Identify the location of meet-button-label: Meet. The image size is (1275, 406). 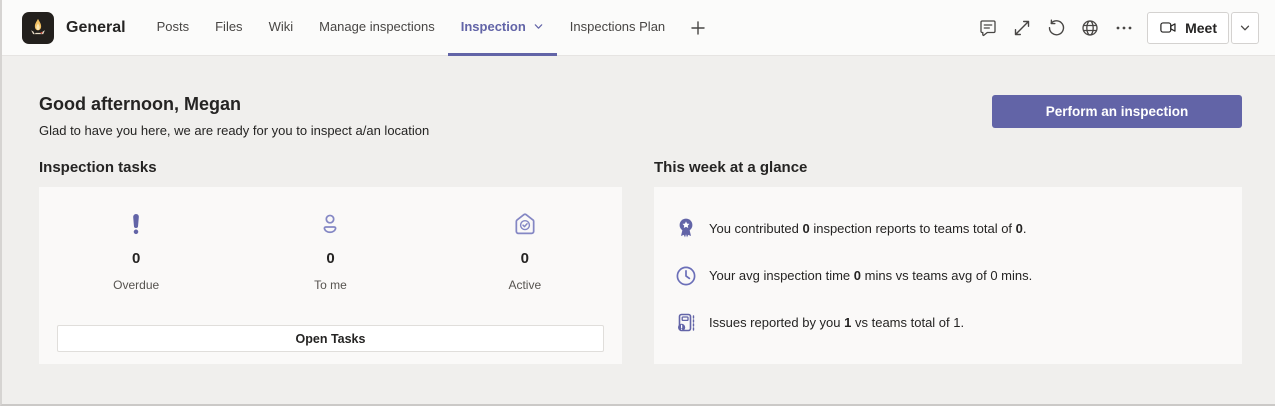
(1201, 27).